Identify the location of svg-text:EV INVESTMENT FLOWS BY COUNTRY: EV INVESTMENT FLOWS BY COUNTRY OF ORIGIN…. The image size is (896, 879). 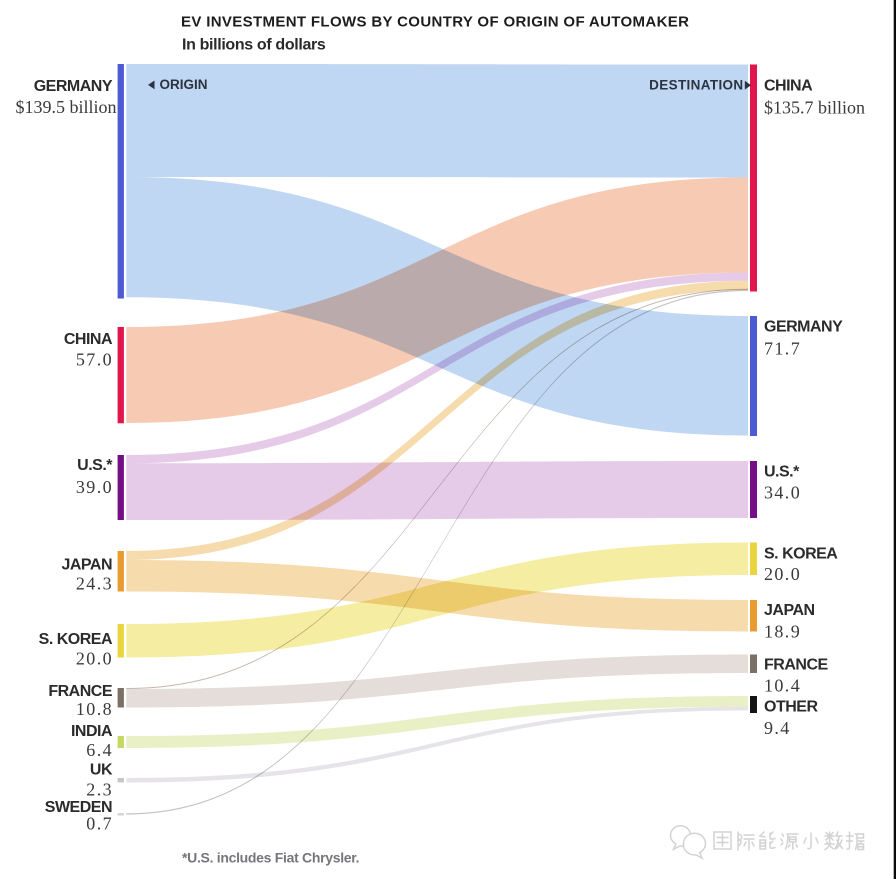
(435, 22).